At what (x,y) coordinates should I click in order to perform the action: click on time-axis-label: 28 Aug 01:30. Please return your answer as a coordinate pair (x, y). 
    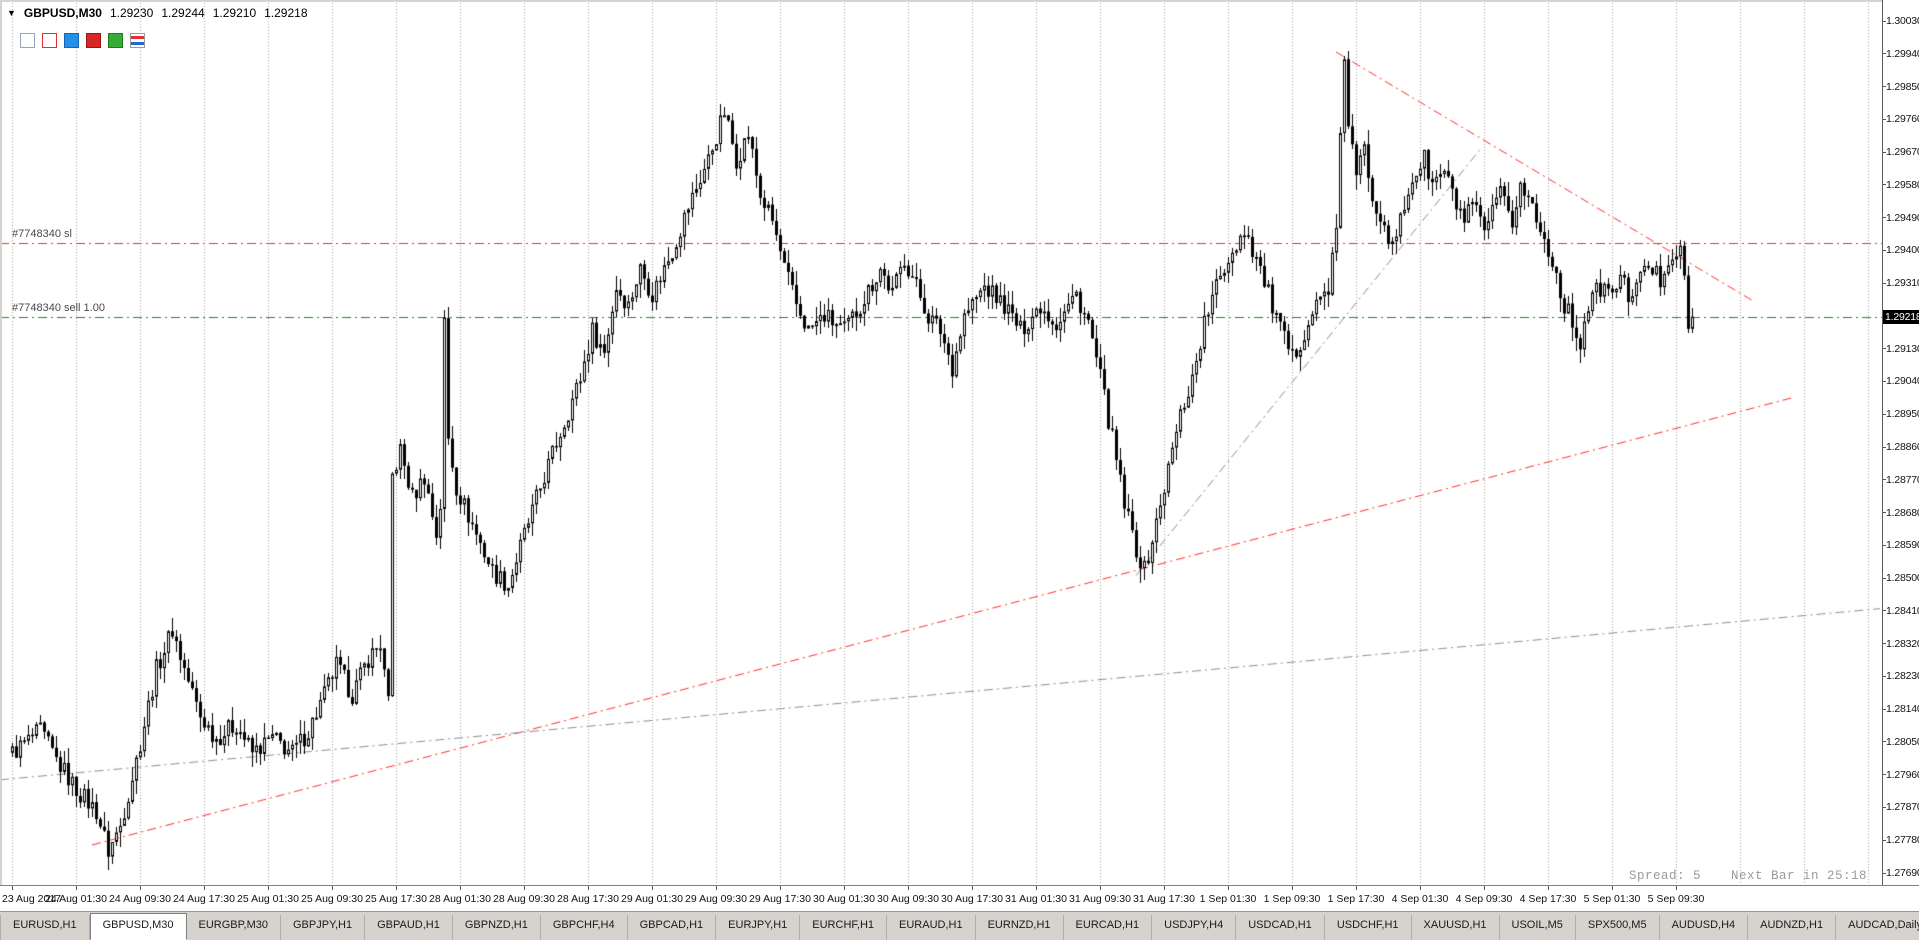
    Looking at the image, I should click on (460, 899).